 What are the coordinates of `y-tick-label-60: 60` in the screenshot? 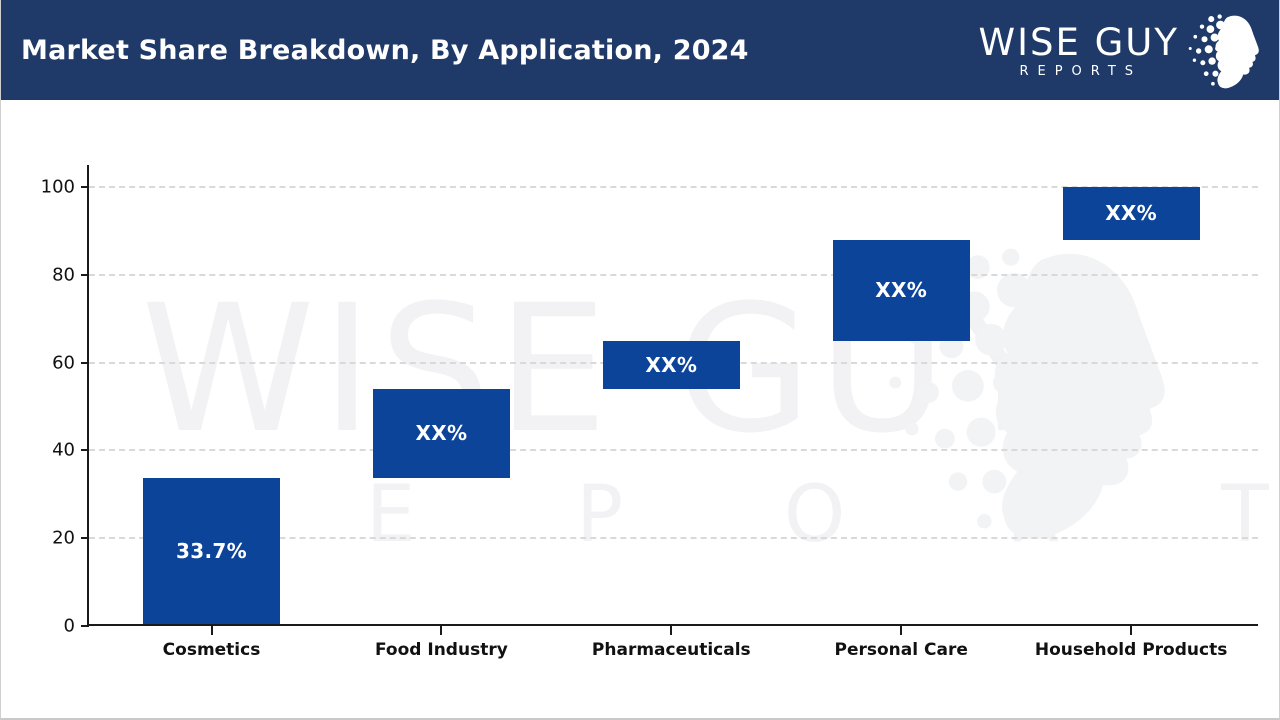 It's located at (63, 363).